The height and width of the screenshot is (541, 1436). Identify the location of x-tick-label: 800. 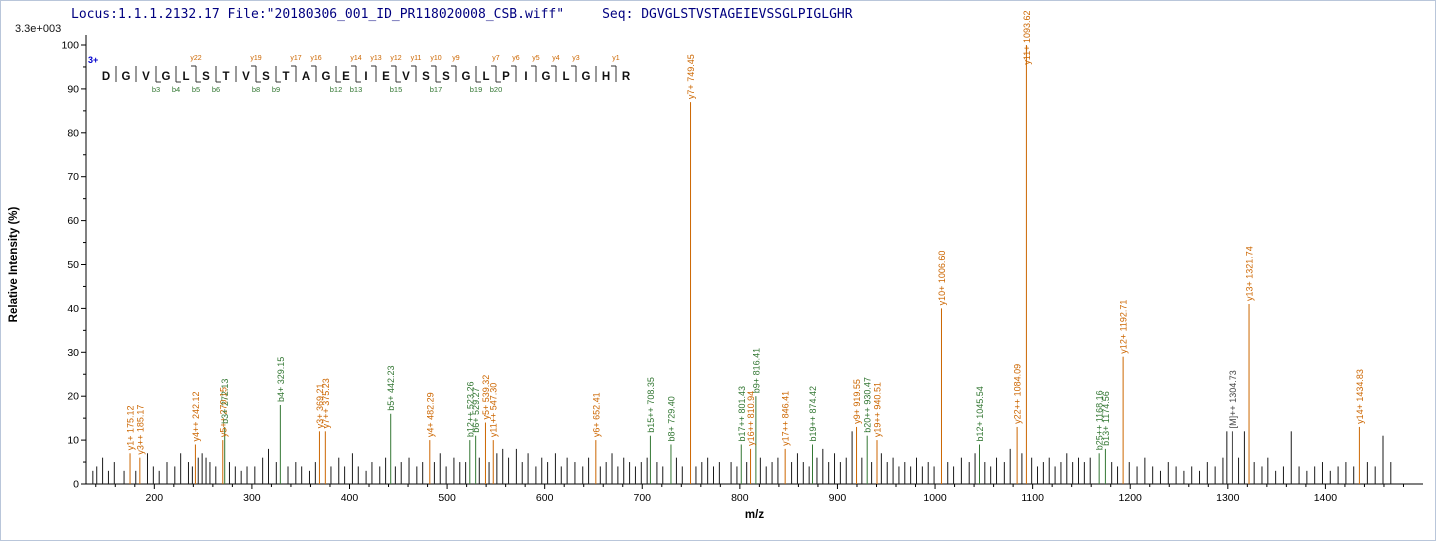
(740, 498).